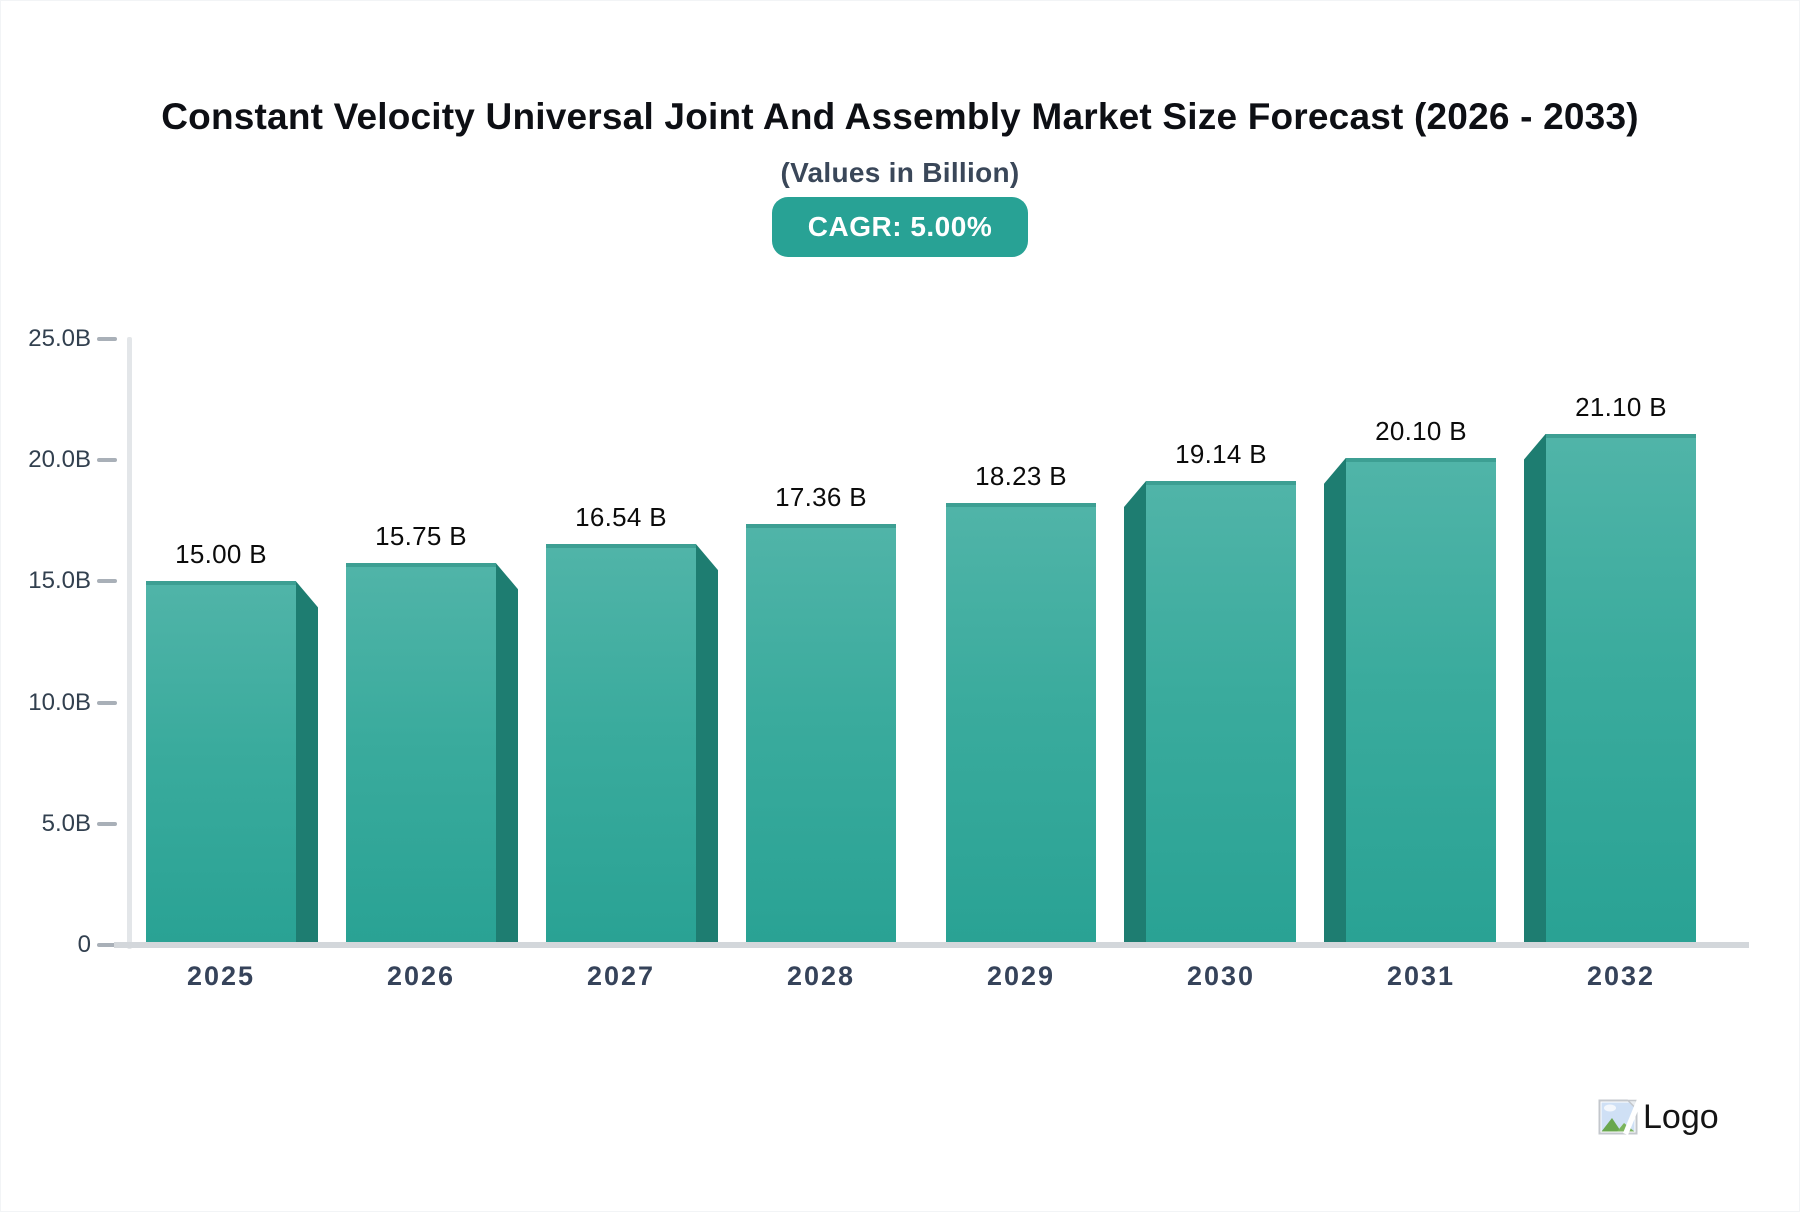  I want to click on bar-value-label: 20.10 B, so click(1421, 430).